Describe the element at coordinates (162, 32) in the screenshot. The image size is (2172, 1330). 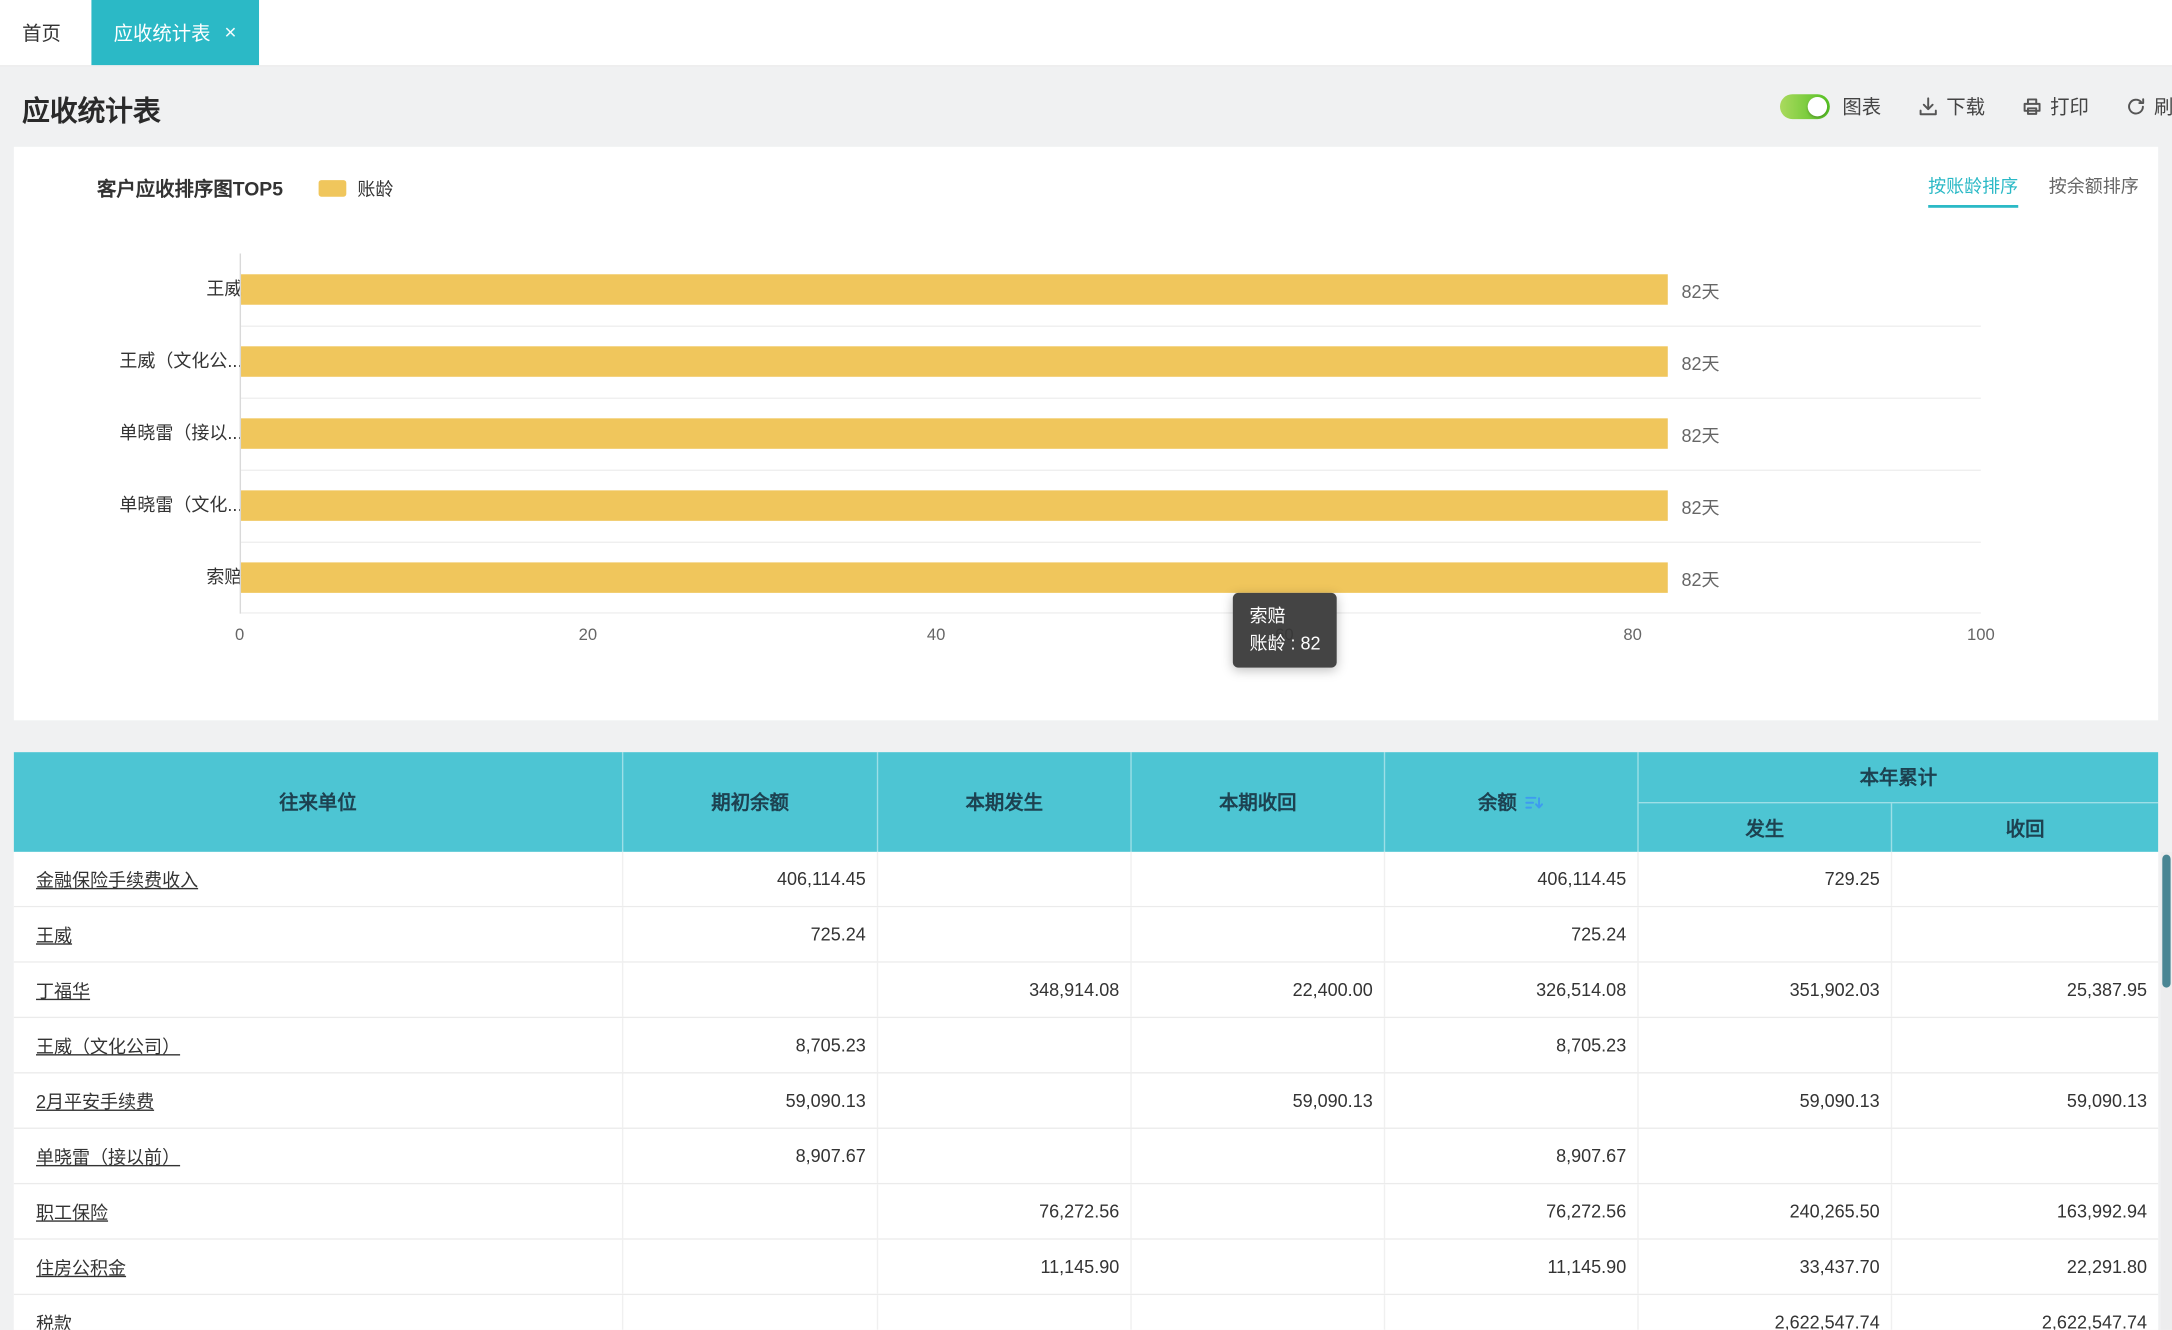
I see `tab-label: 应收统计表` at that location.